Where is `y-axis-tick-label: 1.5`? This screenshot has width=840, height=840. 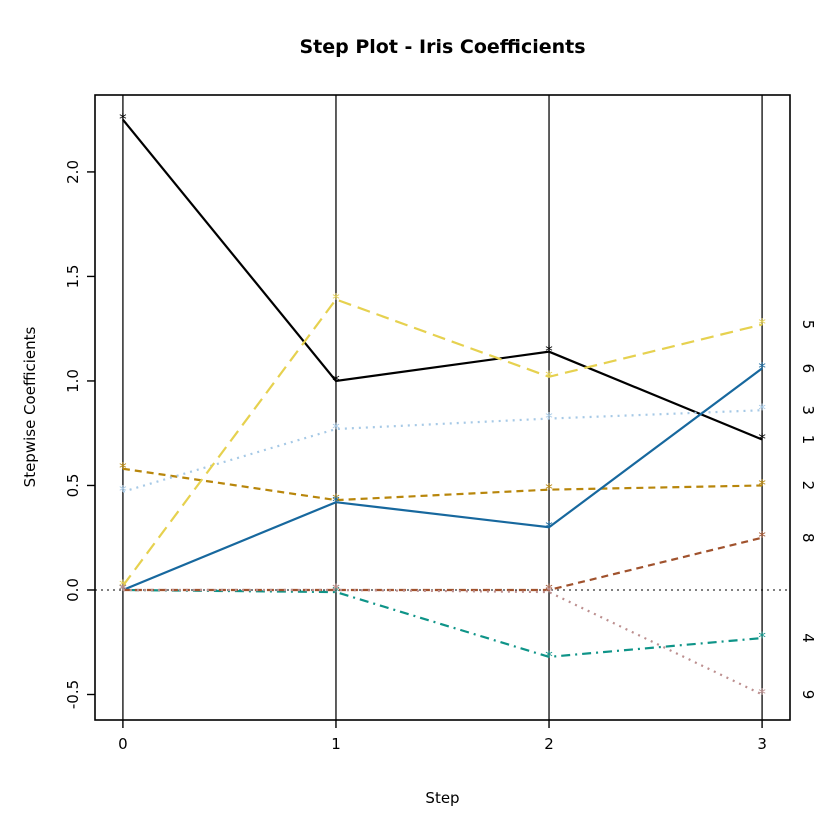 y-axis-tick-label: 1.5 is located at coordinates (73, 277).